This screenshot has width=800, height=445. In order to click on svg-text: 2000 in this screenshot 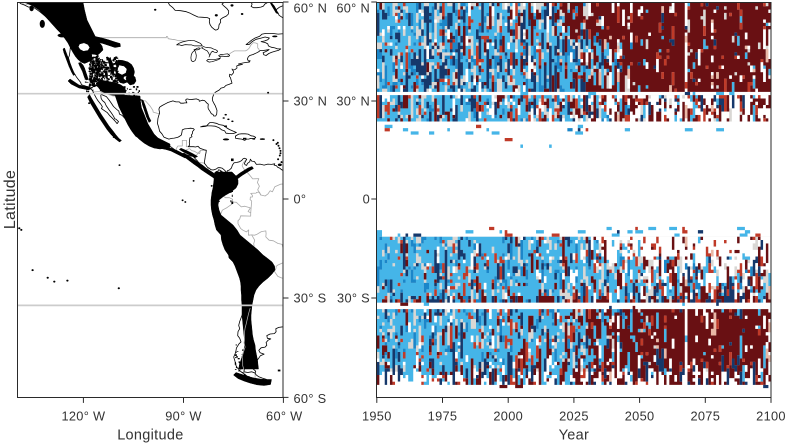, I will do `click(508, 416)`.